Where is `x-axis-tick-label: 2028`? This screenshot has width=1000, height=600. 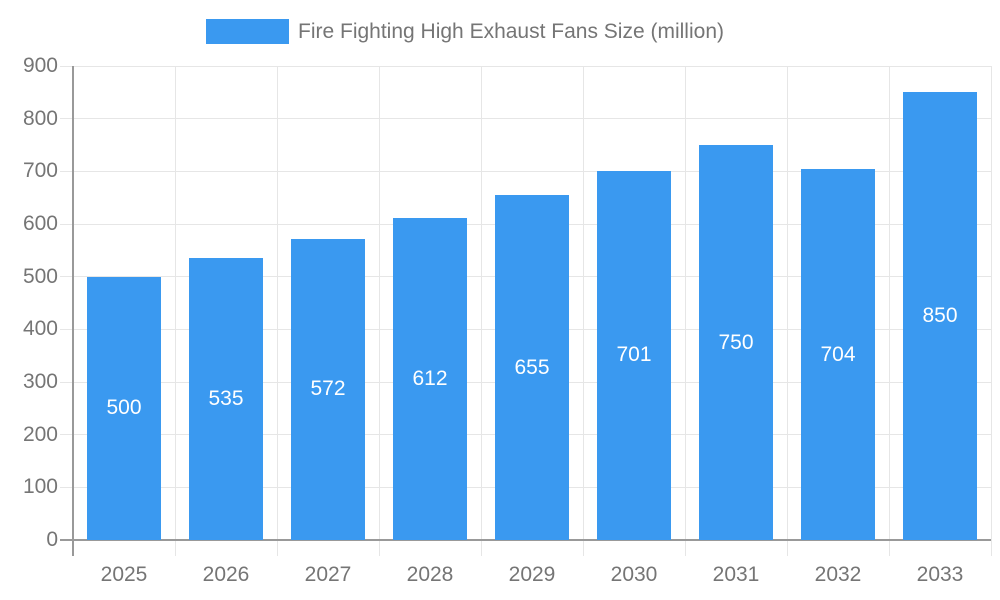 x-axis-tick-label: 2028 is located at coordinates (430, 574).